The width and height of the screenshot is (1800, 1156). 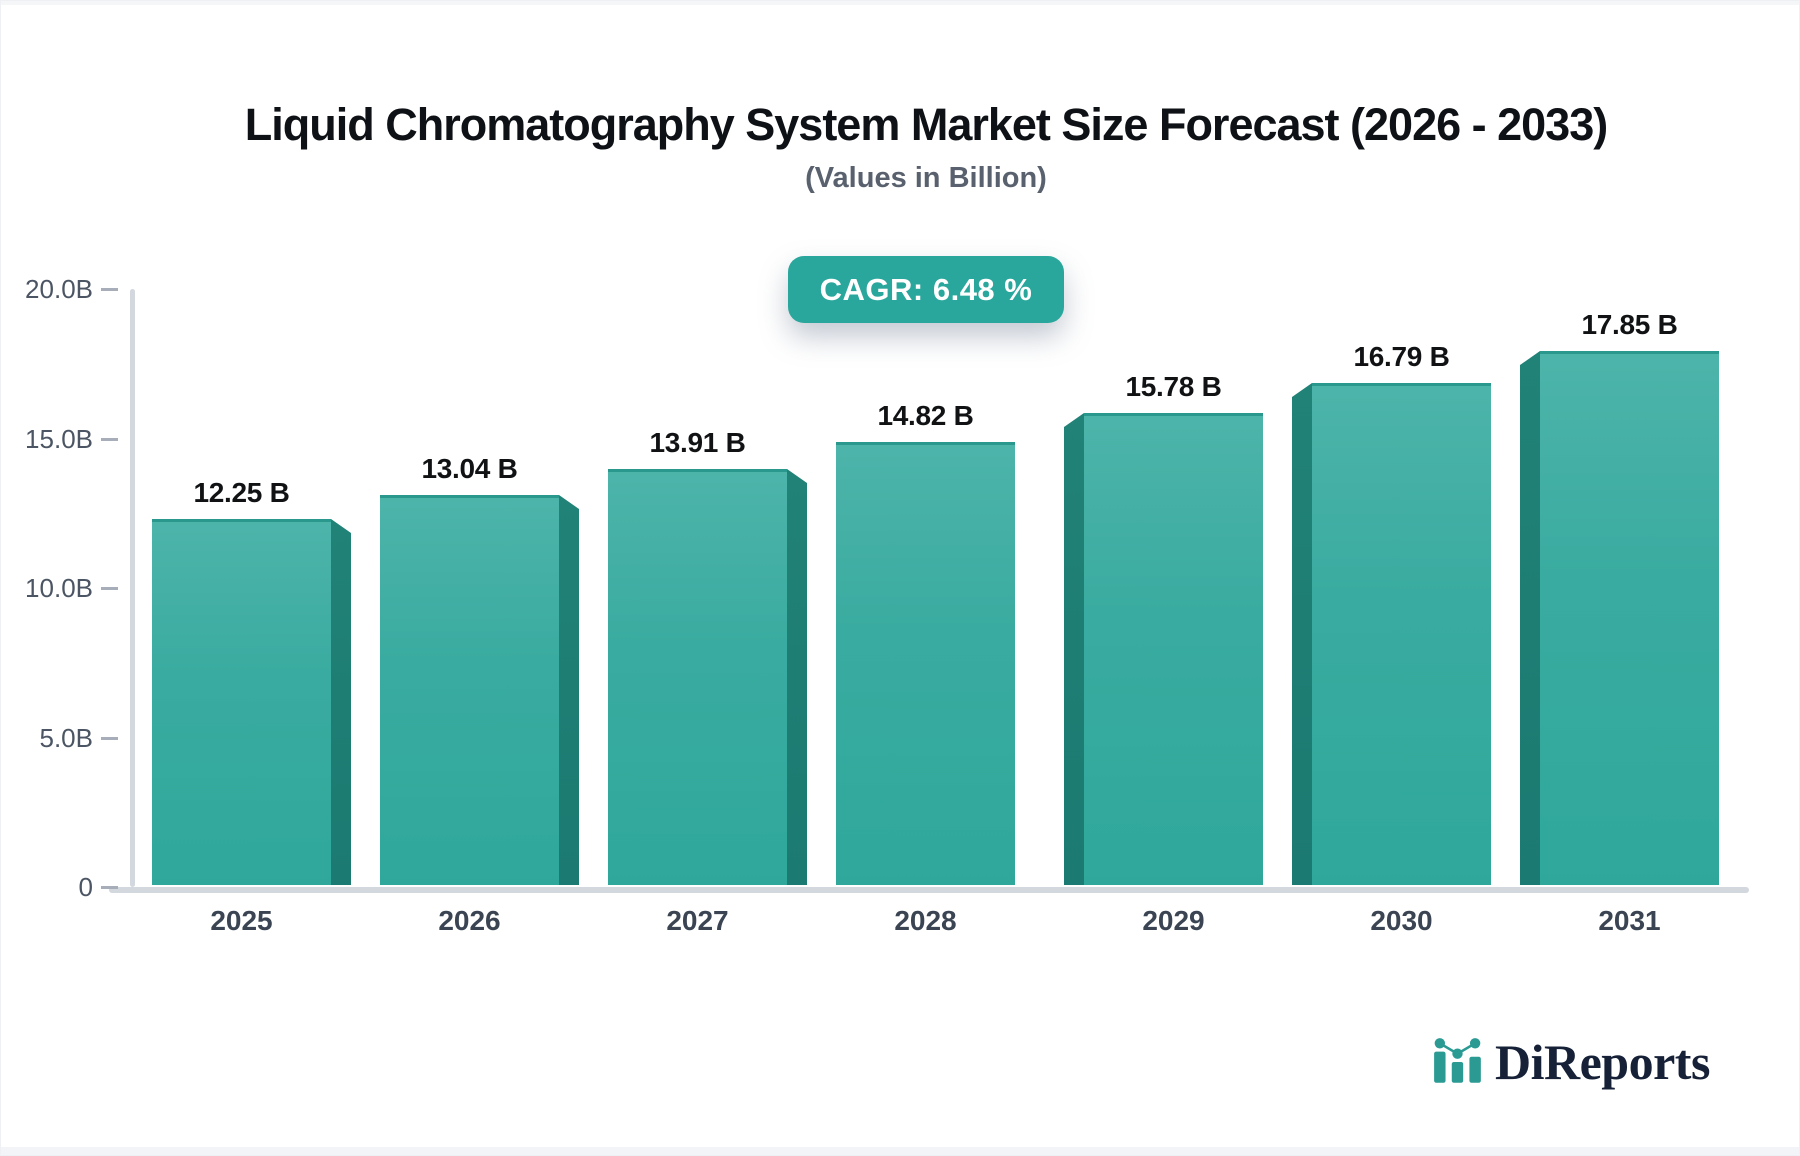 What do you see at coordinates (1602, 1062) in the screenshot?
I see `direports-logo-text: DiReports` at bounding box center [1602, 1062].